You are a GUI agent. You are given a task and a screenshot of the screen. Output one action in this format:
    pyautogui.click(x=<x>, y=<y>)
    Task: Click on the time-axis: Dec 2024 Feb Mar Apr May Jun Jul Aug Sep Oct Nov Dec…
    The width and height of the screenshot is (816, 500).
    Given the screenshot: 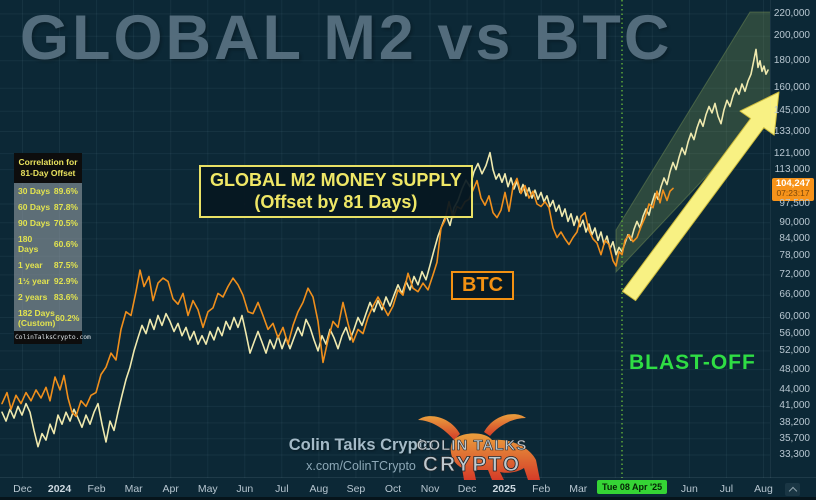 What is the action you would take?
    pyautogui.click(x=408, y=488)
    